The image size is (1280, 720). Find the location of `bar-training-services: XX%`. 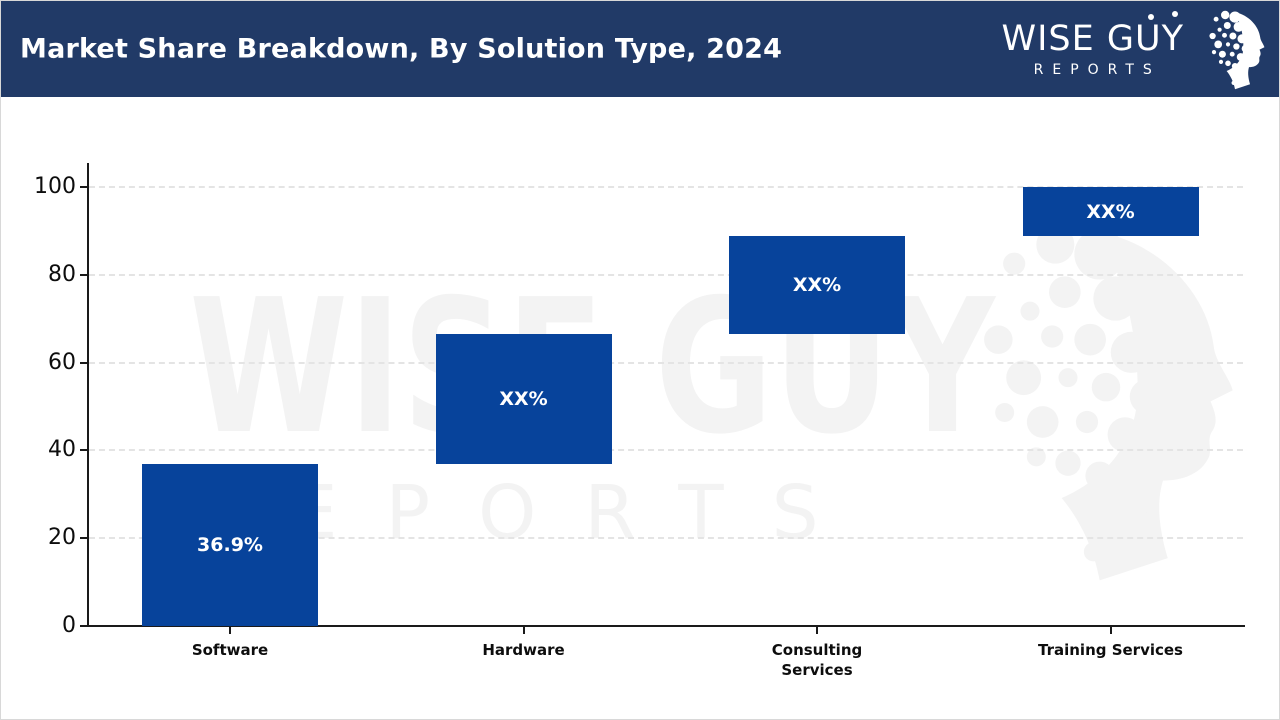

bar-training-services: XX% is located at coordinates (1110, 212).